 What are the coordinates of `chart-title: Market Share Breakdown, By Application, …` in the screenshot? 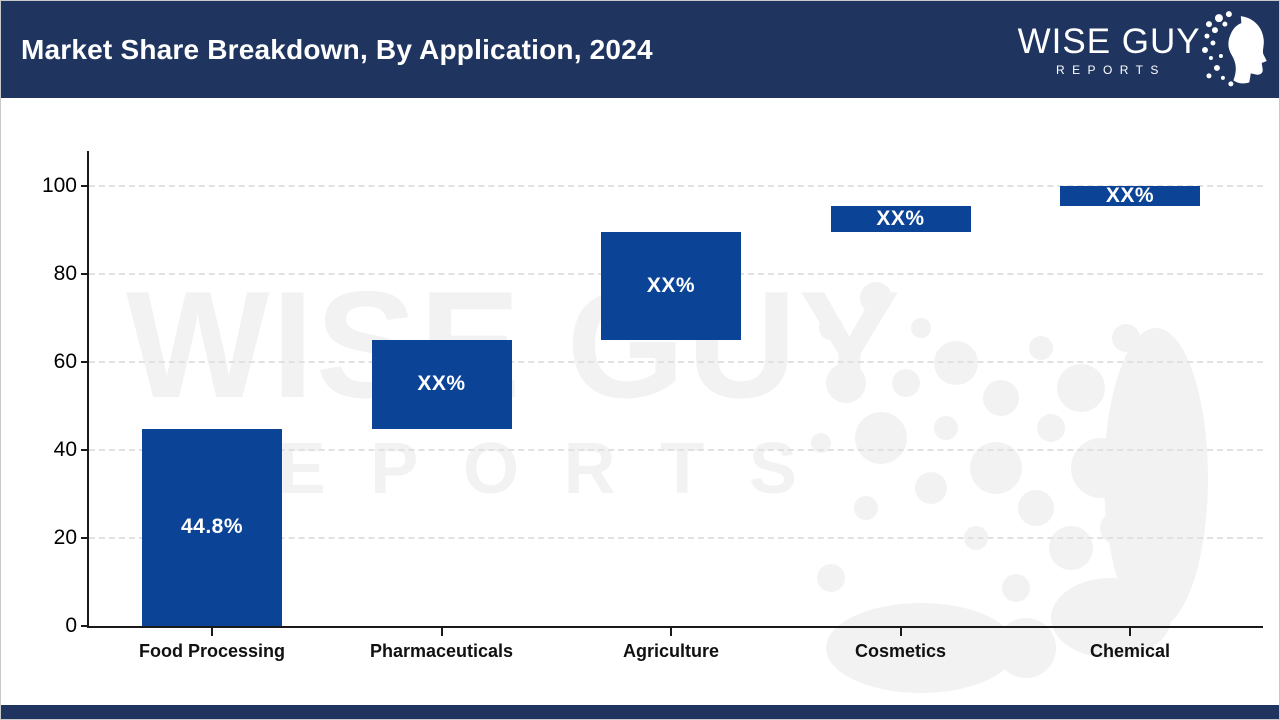 It's located at (337, 49).